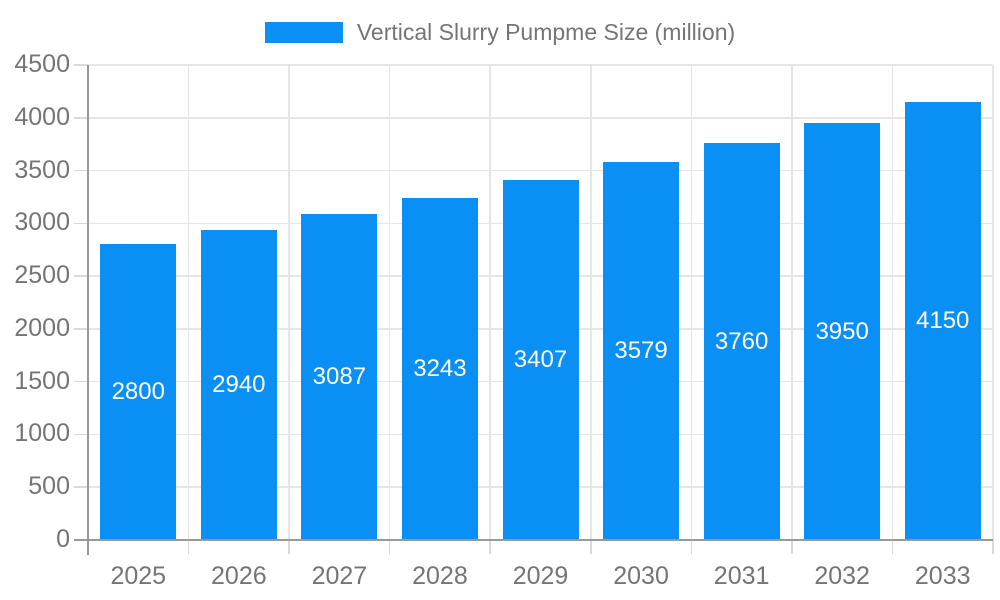 The image size is (1000, 600). Describe the element at coordinates (540, 576) in the screenshot. I see `x-axis-label: 2029` at that location.